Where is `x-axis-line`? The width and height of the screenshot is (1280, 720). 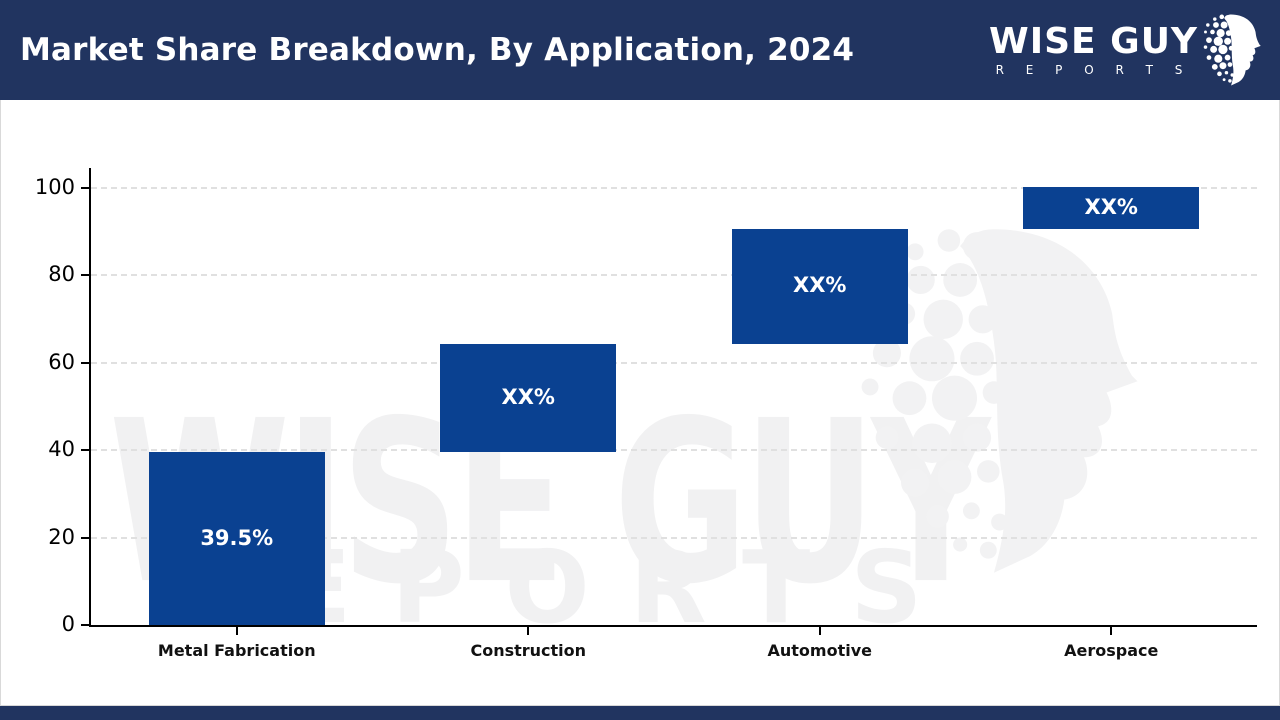
x-axis-line is located at coordinates (673, 626).